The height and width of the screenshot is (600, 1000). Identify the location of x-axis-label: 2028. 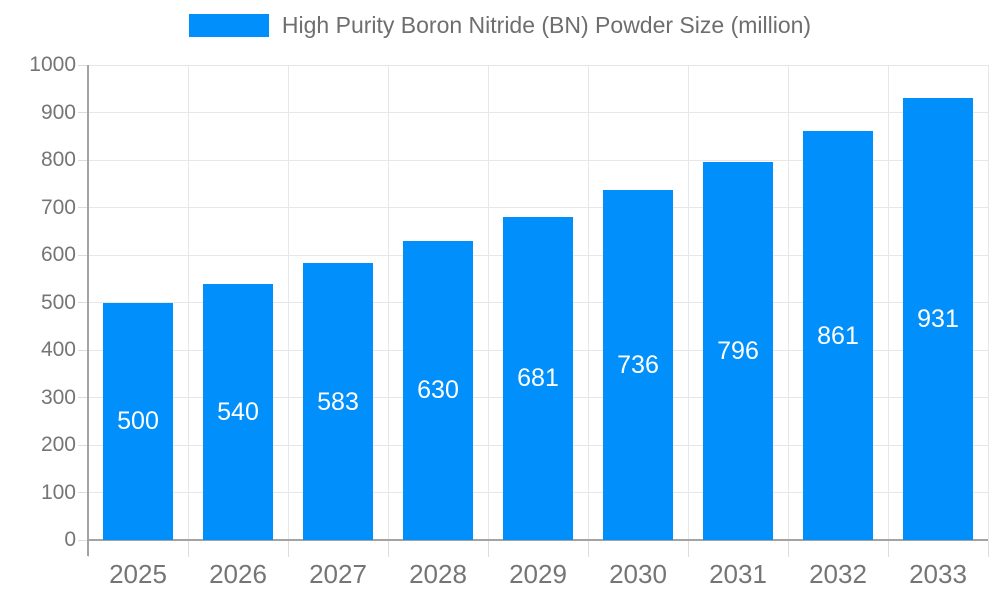
(438, 574).